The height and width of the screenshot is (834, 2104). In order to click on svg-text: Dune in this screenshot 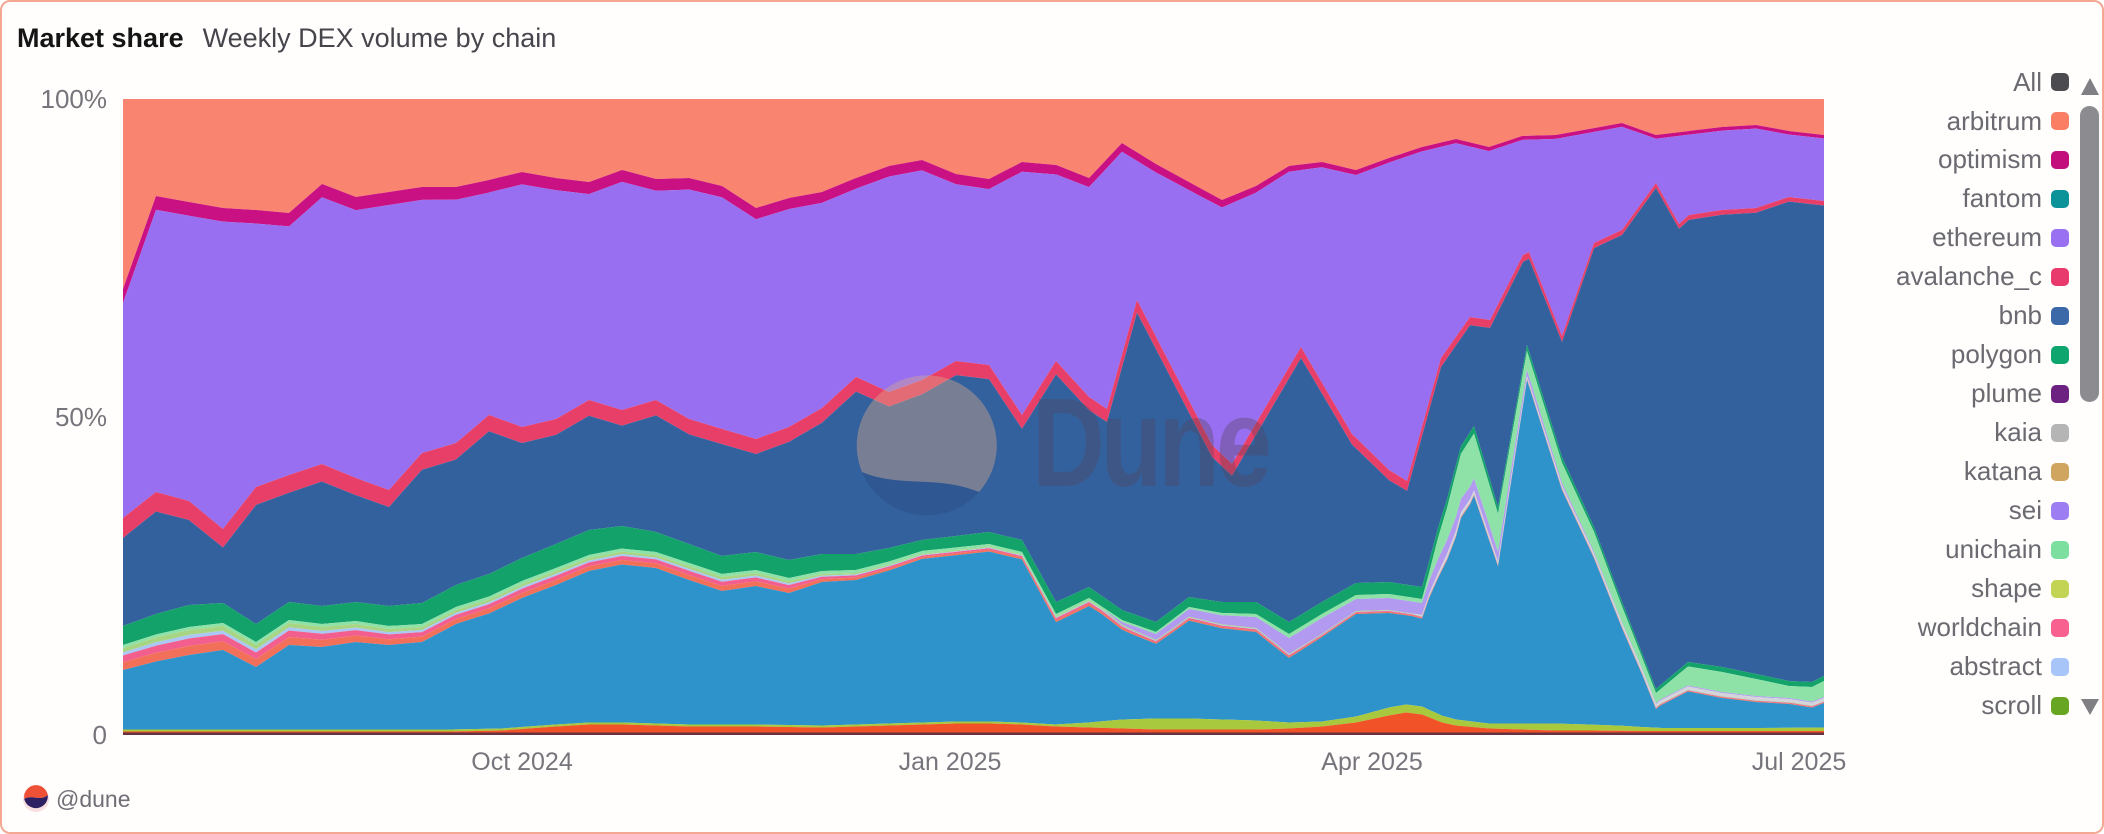, I will do `click(1150, 443)`.